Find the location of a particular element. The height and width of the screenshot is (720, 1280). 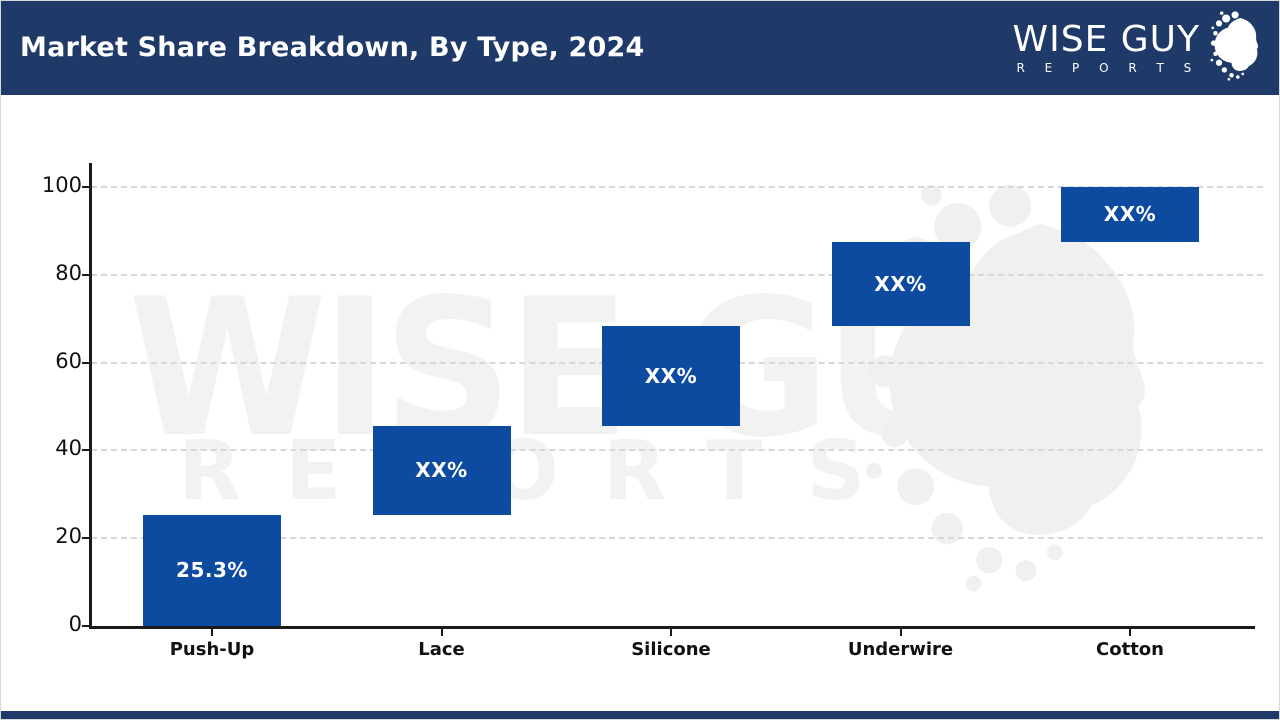

x-tick-lace is located at coordinates (441, 632).